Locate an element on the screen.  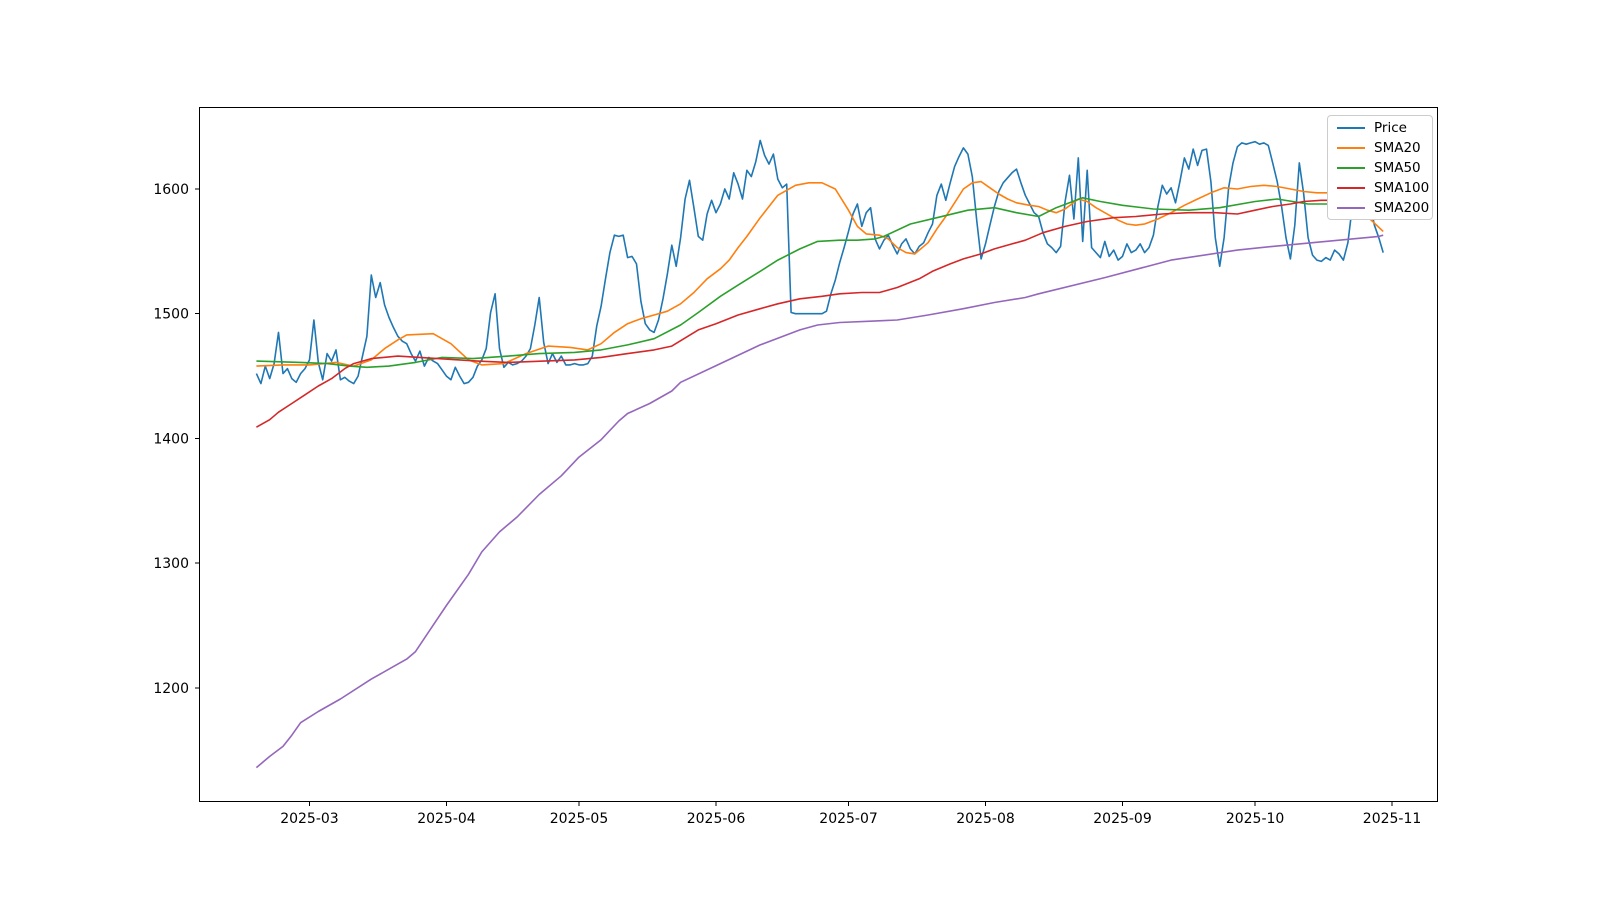
legend-label: SMA200 is located at coordinates (1402, 207).